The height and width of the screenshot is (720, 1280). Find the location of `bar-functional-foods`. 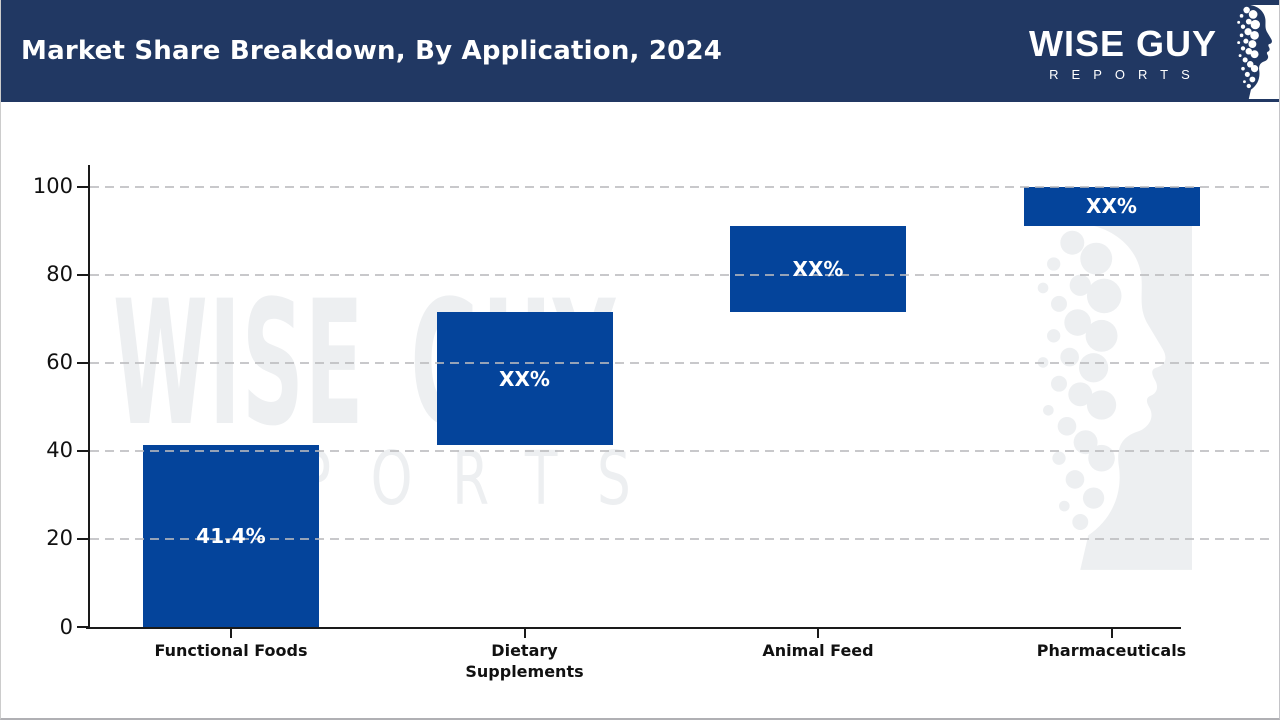

bar-functional-foods is located at coordinates (231, 535).